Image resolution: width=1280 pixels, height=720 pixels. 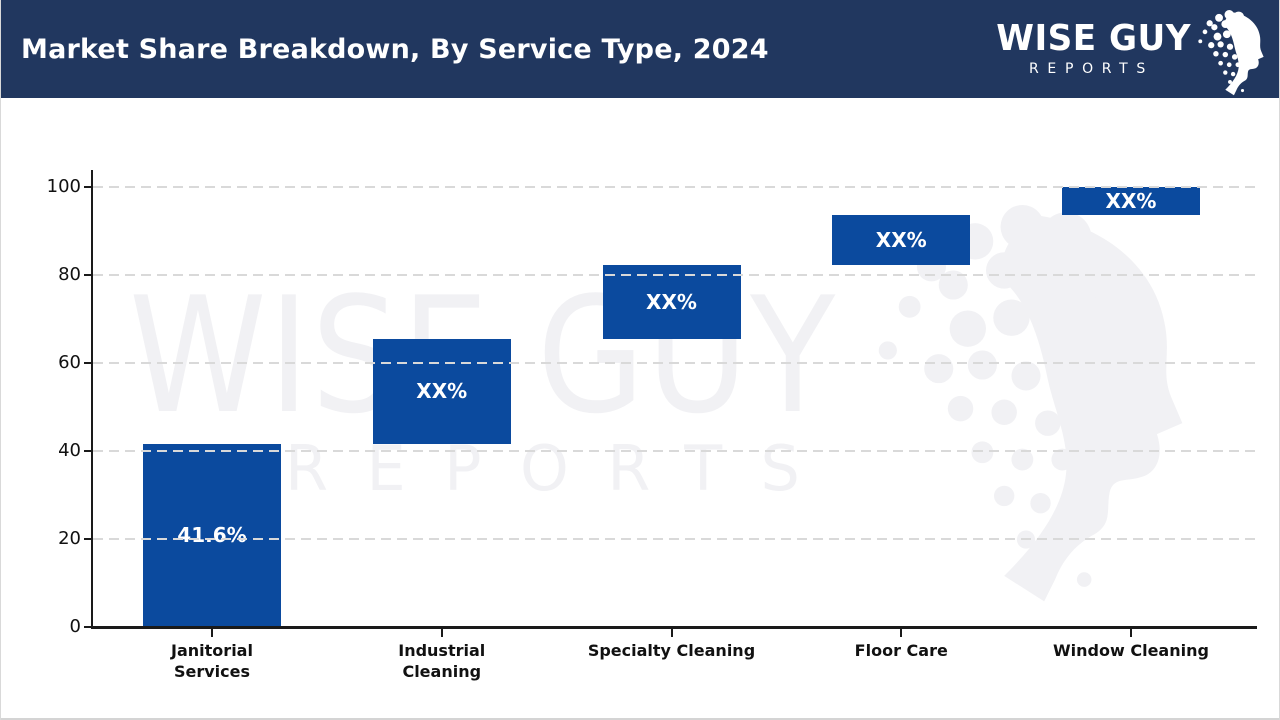 What do you see at coordinates (69, 450) in the screenshot?
I see `y-tick-label: 40` at bounding box center [69, 450].